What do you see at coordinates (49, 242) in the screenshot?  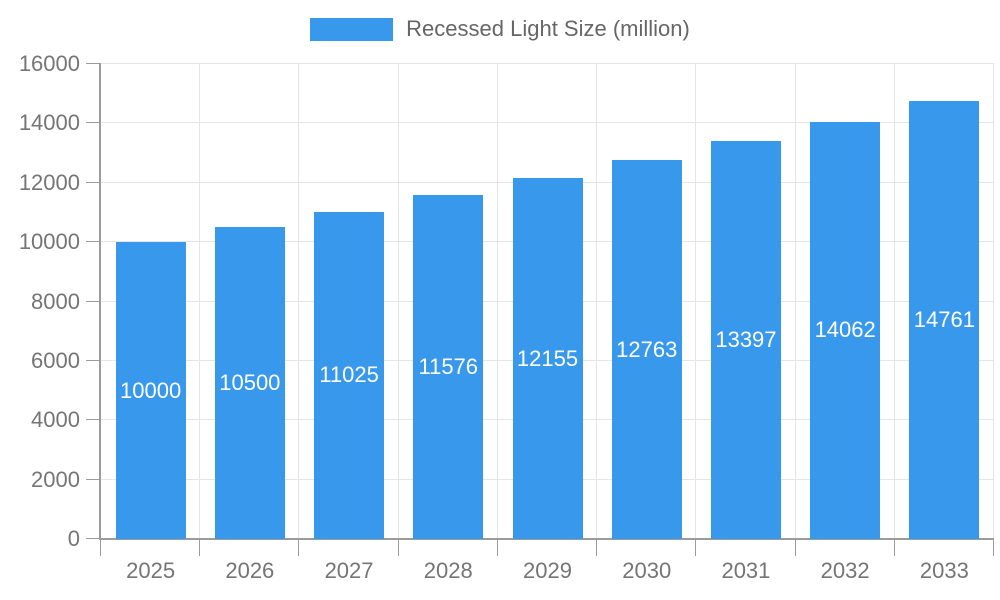 I see `y-axis-tick-label: 10000` at bounding box center [49, 242].